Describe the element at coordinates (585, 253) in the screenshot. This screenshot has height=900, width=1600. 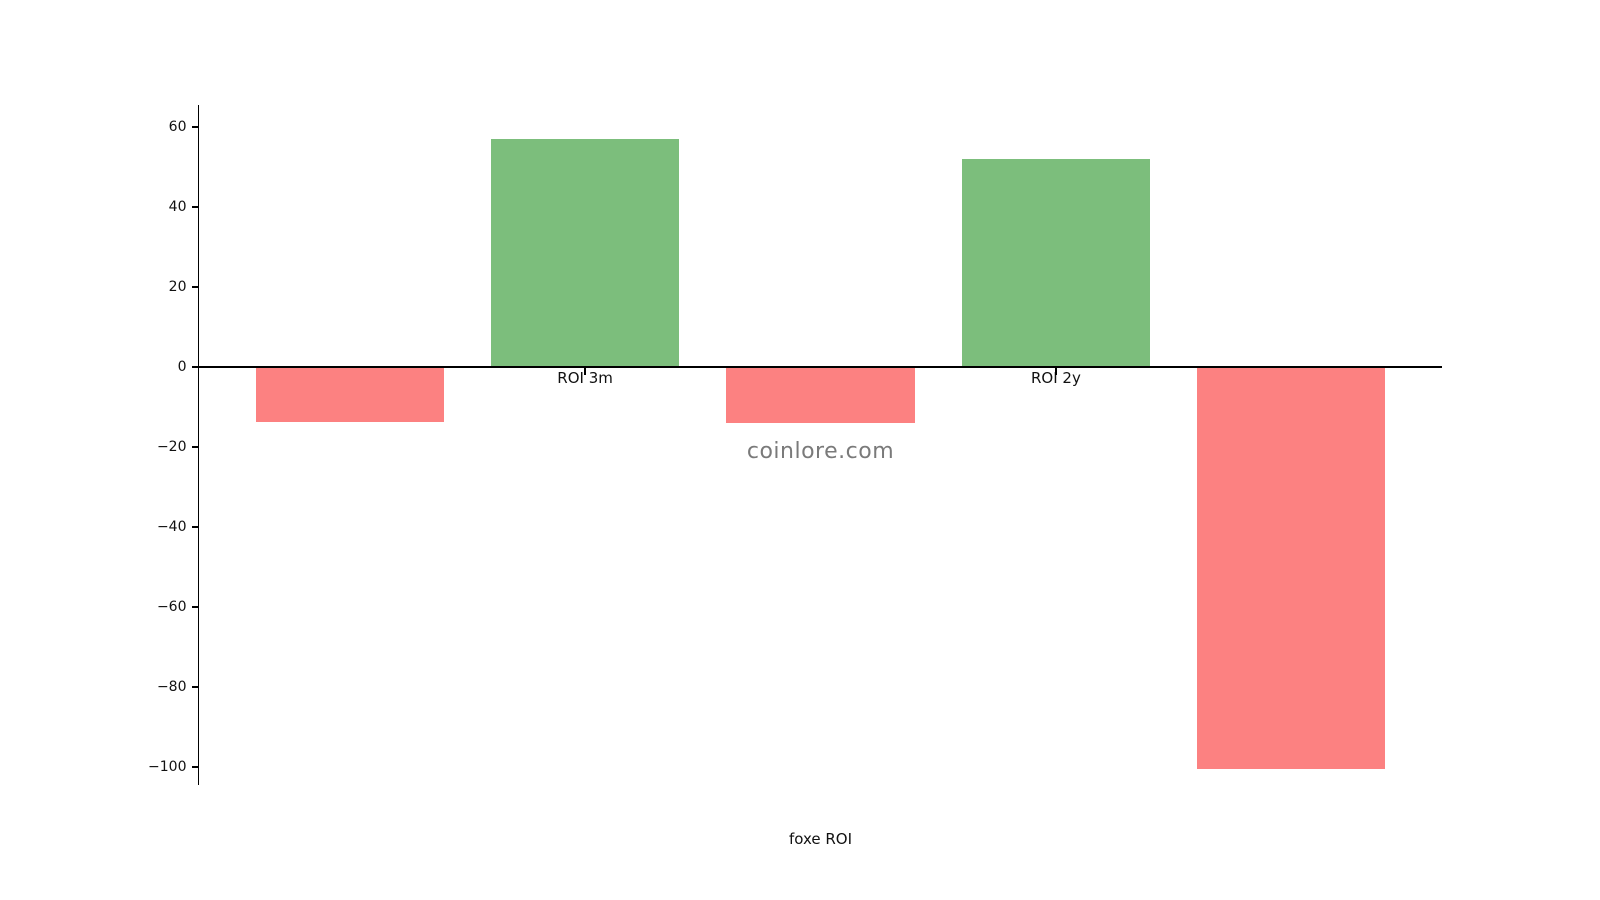
I see `chart-bar-roi-3m` at that location.